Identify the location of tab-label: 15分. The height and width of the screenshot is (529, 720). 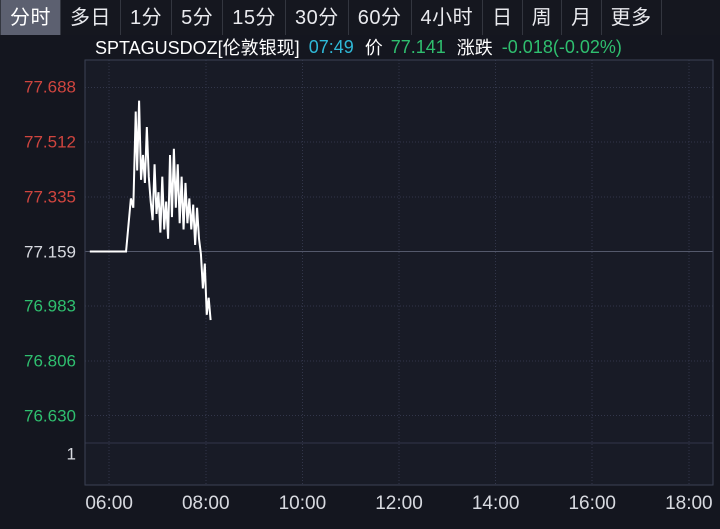
(254, 17).